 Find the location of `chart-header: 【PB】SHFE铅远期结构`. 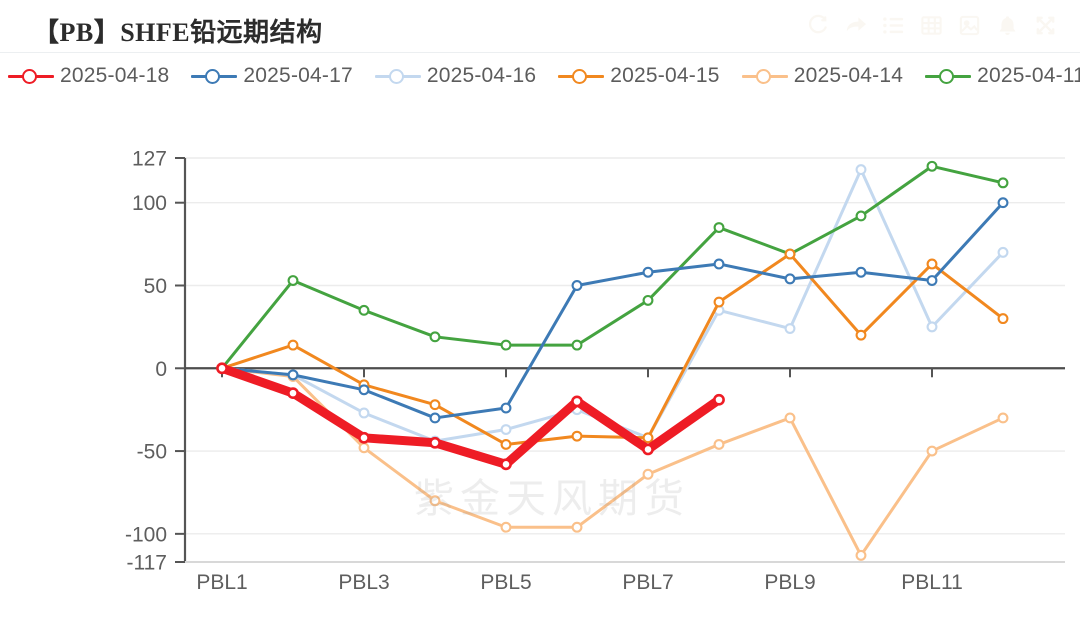

chart-header: 【PB】SHFE铅远期结构 is located at coordinates (540, 26).